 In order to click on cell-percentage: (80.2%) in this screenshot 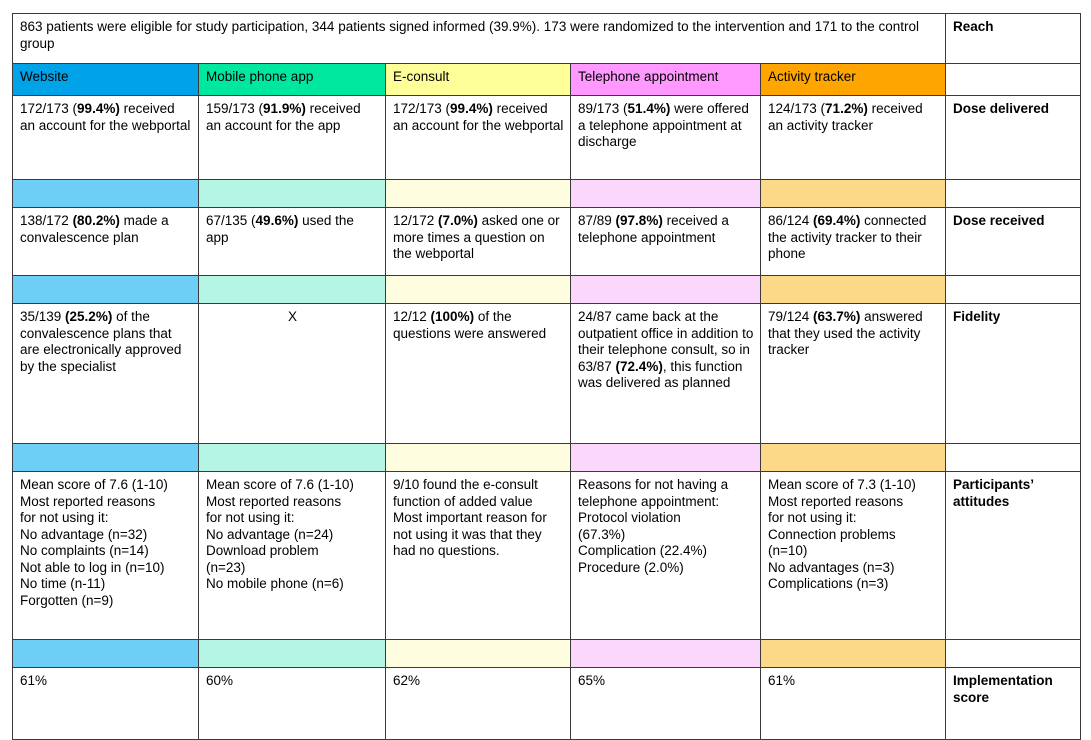, I will do `click(96, 220)`.